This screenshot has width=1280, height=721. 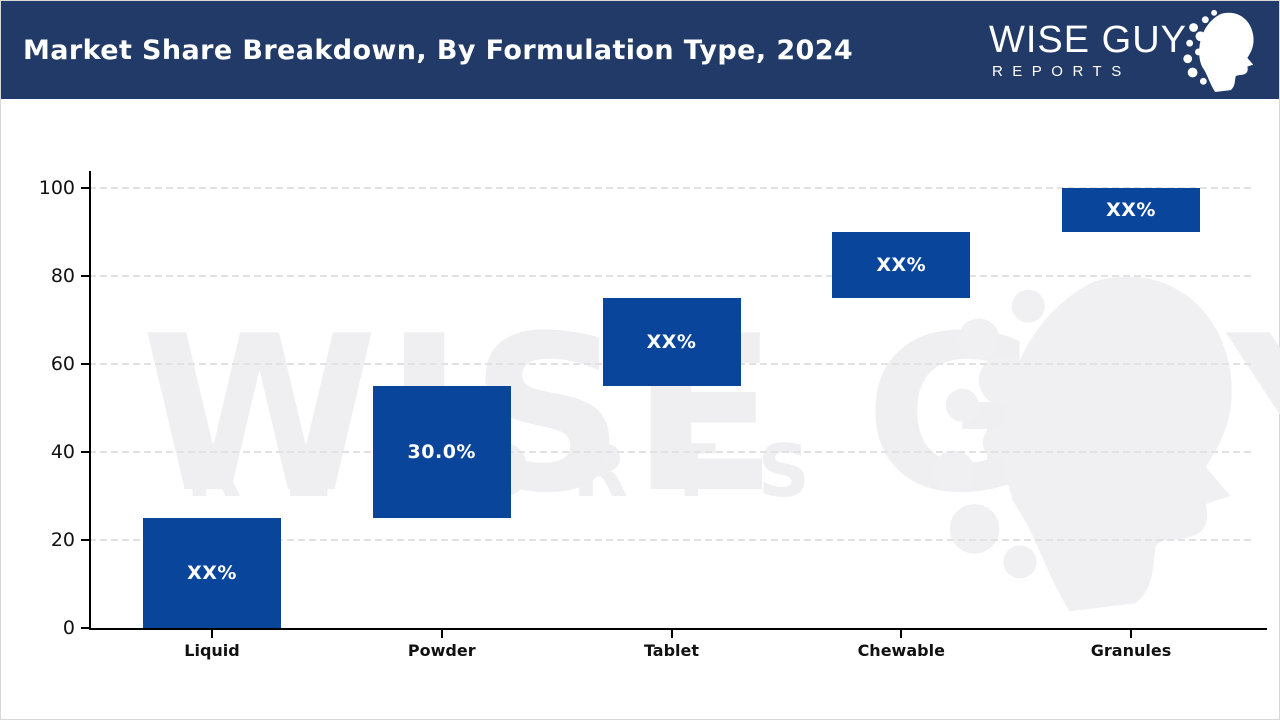 What do you see at coordinates (62, 364) in the screenshot?
I see `y-tick-label: 60` at bounding box center [62, 364].